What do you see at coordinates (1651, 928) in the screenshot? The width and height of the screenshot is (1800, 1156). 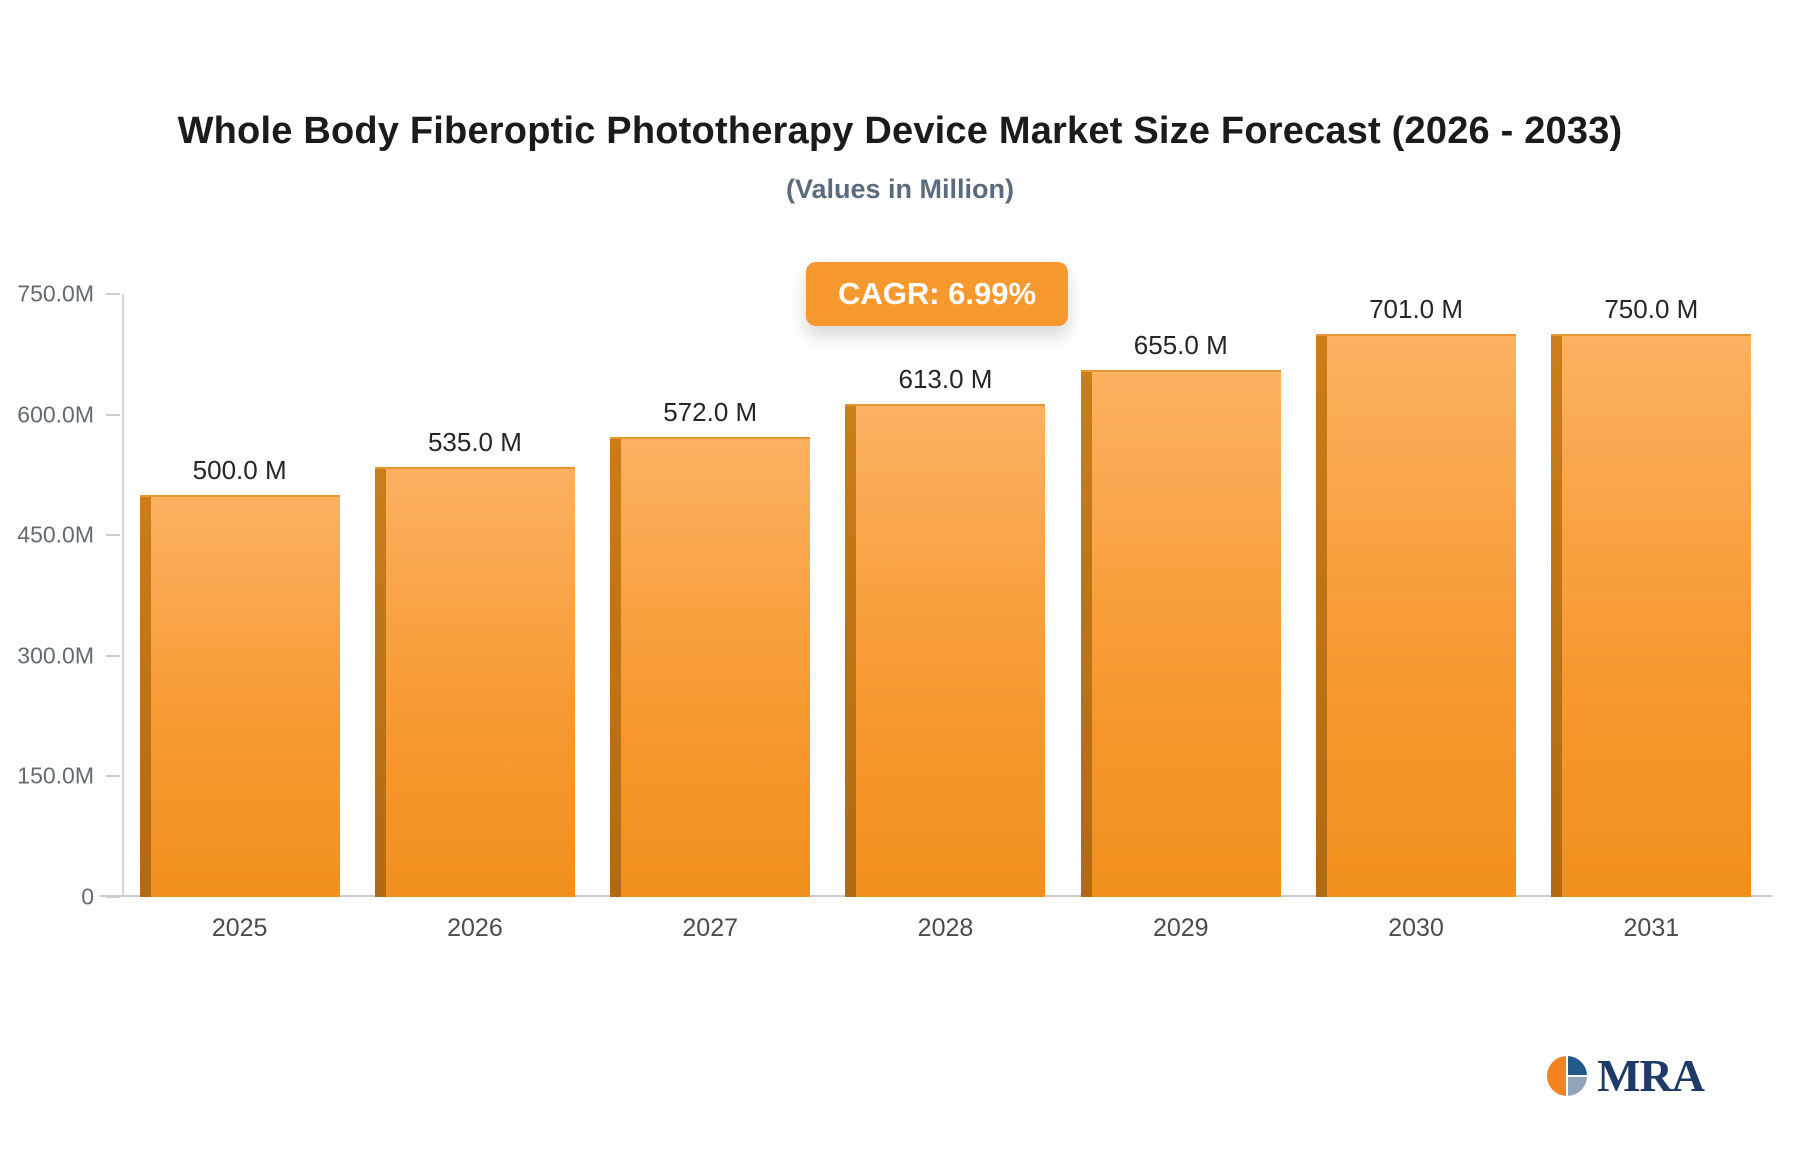 I see `x-axis-label: 2031` at bounding box center [1651, 928].